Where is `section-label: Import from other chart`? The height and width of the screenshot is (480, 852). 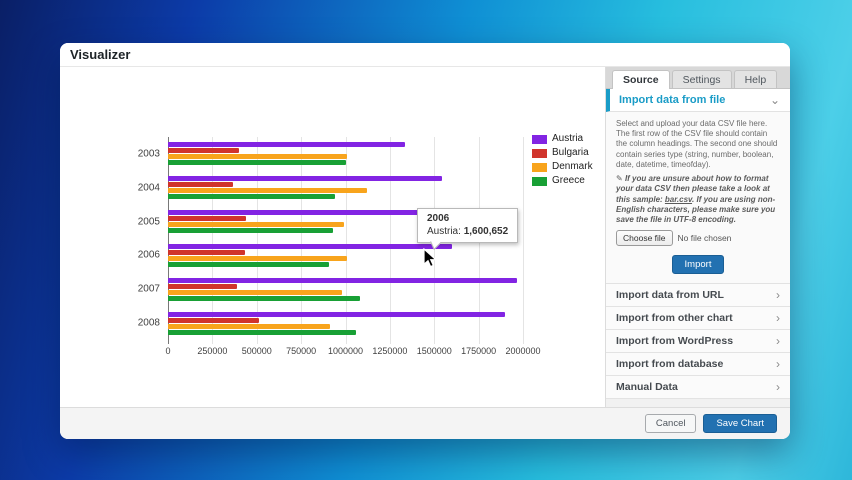
section-label: Import from other chart is located at coordinates (674, 318).